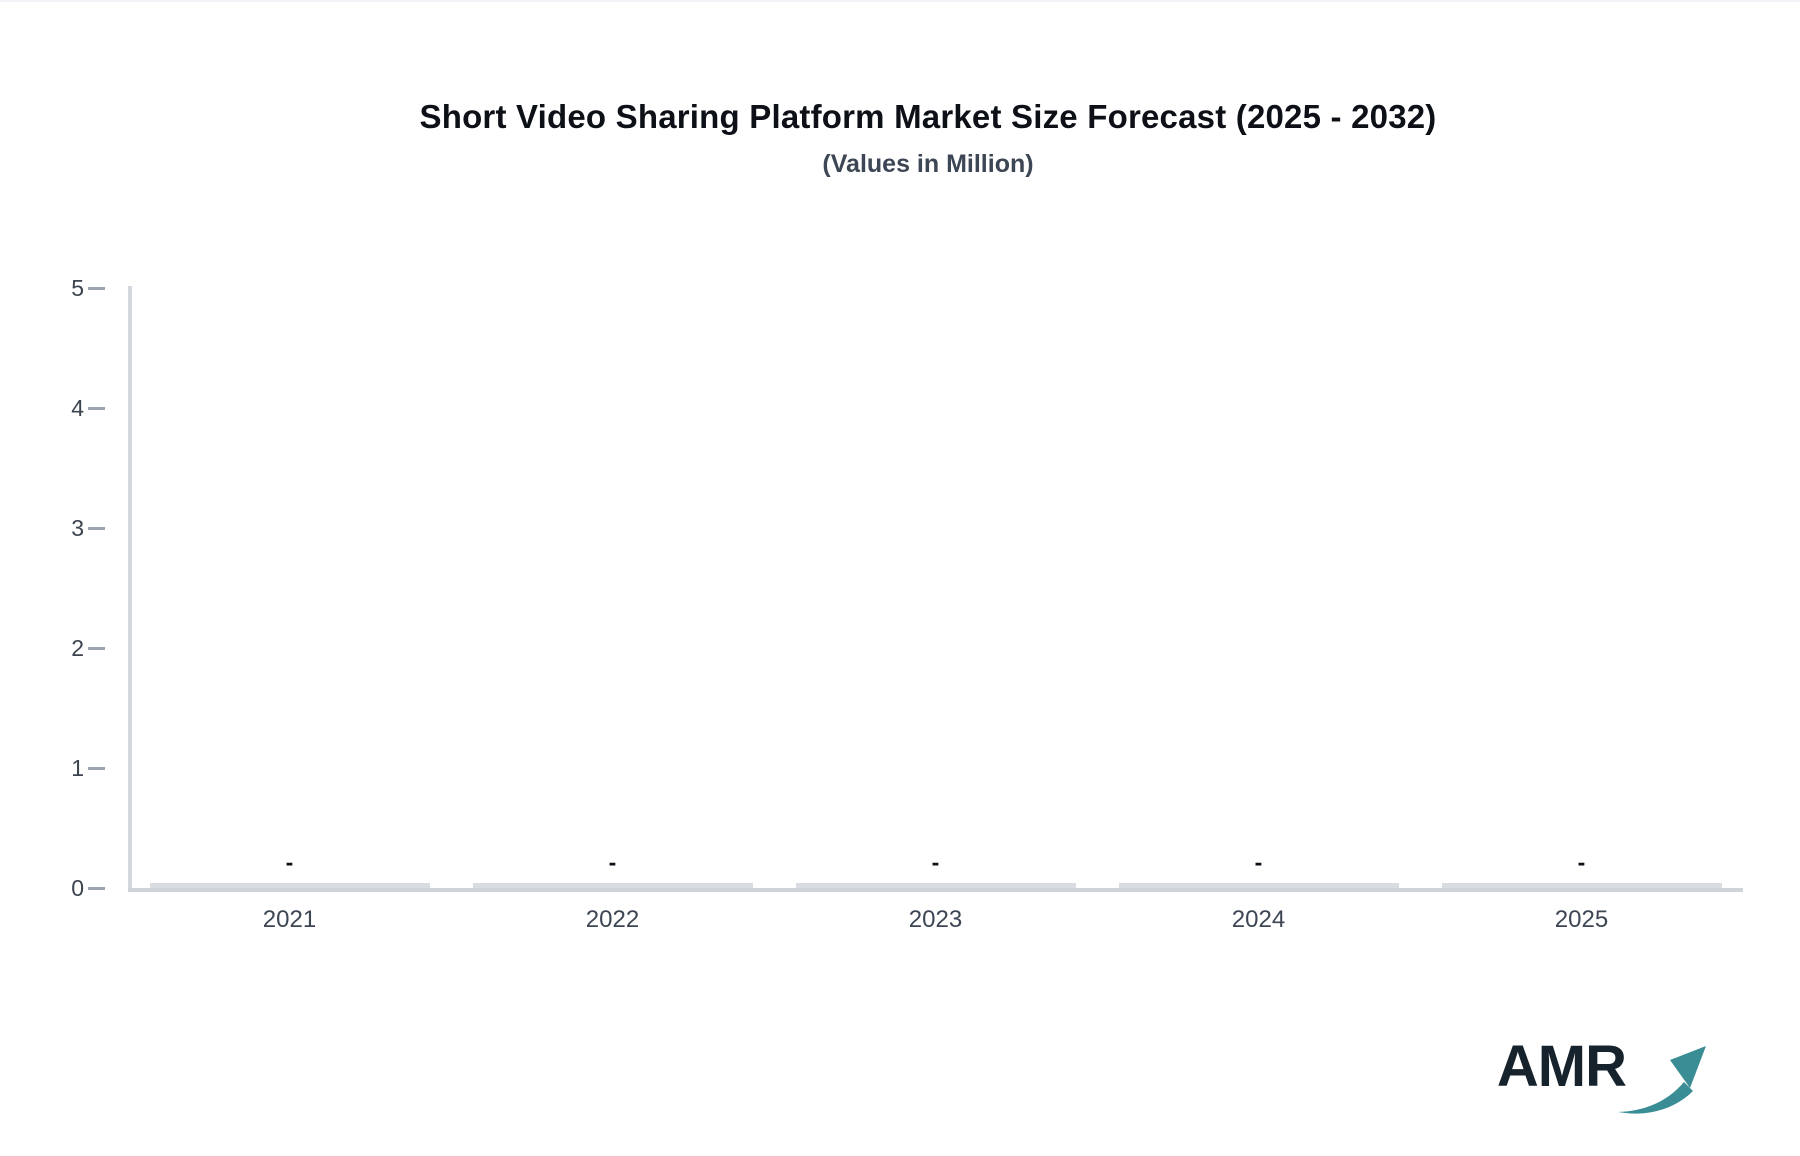 The width and height of the screenshot is (1800, 1156). I want to click on growth-arrow-icon, so click(1662, 1080).